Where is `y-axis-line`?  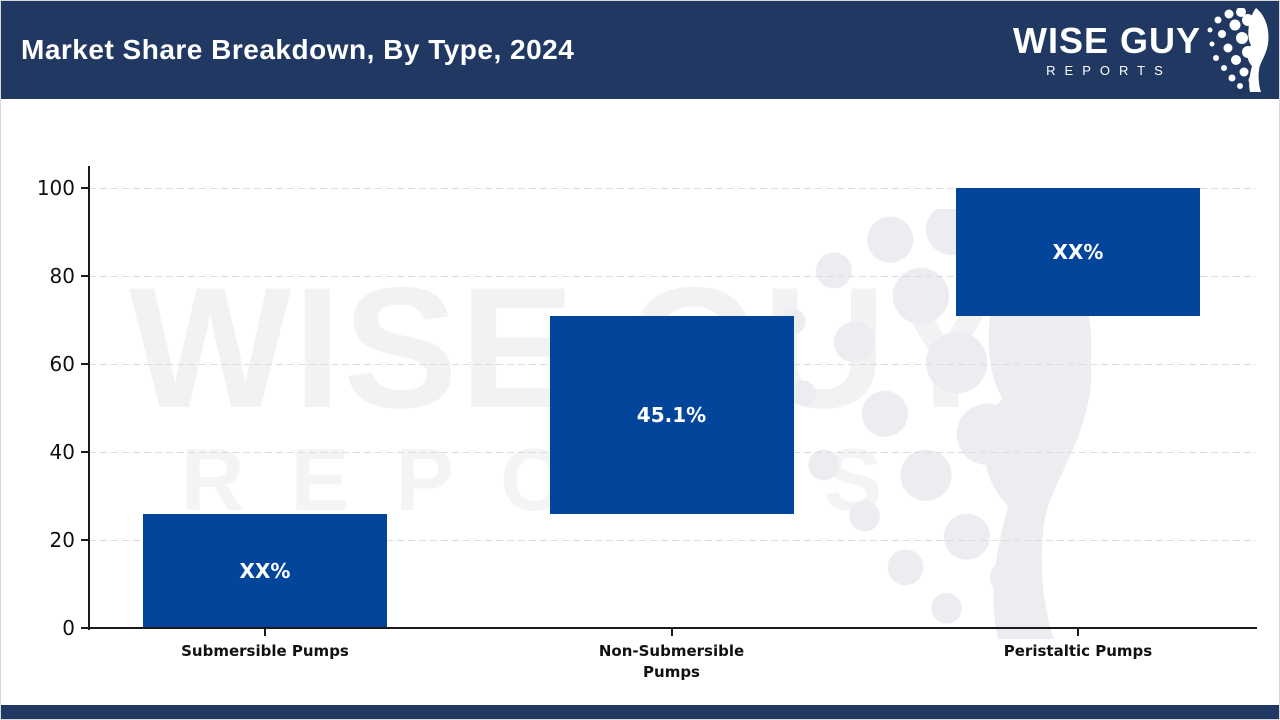 y-axis-line is located at coordinates (89, 398).